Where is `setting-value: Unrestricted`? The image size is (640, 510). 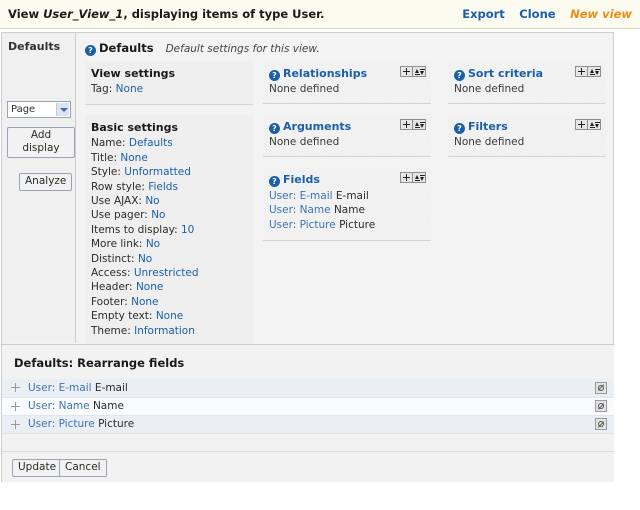 setting-value: Unrestricted is located at coordinates (166, 273).